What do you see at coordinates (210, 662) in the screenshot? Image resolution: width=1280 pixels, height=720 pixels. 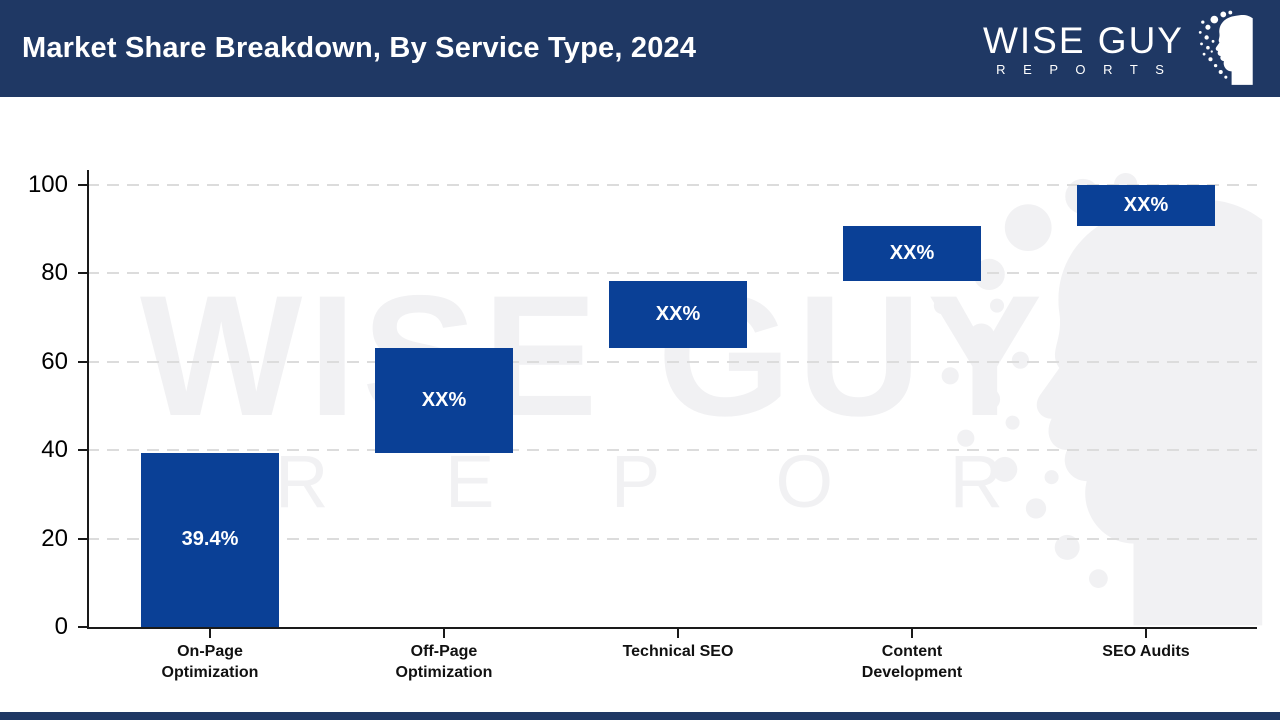 I see `x-axis-category-label: On-Page Optimization` at bounding box center [210, 662].